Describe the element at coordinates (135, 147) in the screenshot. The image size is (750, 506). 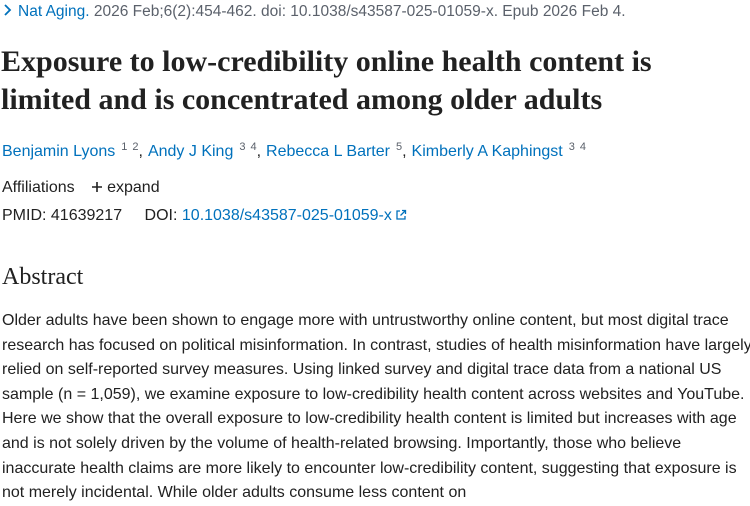
I see `affiliation-ref: 2` at that location.